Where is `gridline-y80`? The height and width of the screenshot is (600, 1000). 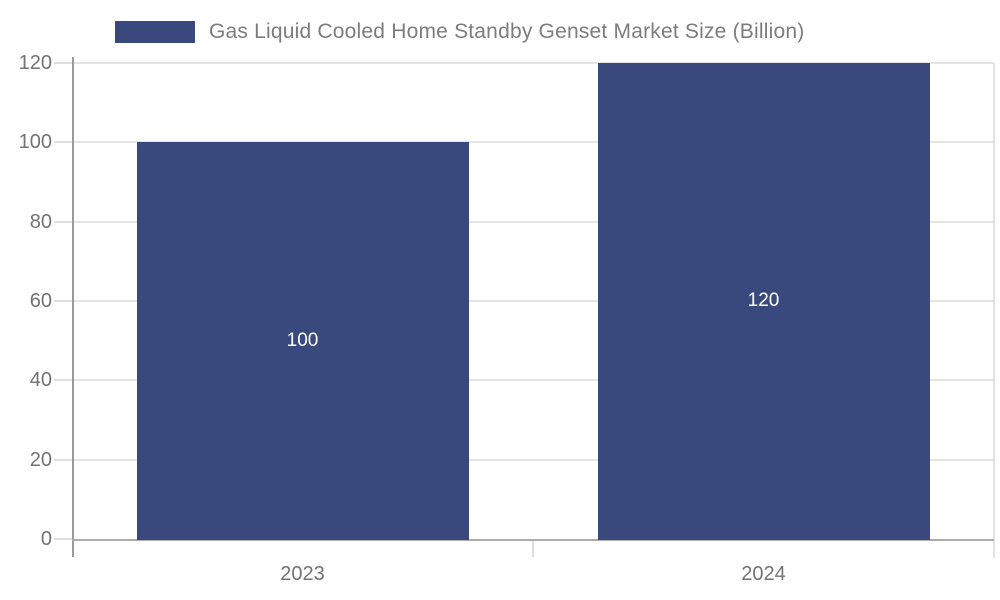 gridline-y80 is located at coordinates (533, 221).